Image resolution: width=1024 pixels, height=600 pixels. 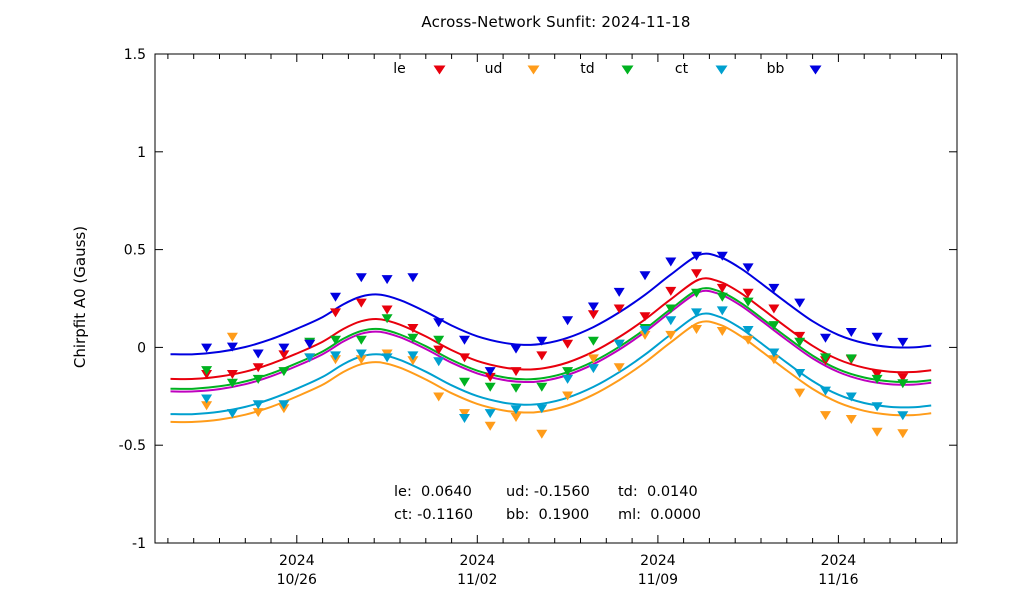 I want to click on legend-marker-ud-icon, so click(x=533, y=69).